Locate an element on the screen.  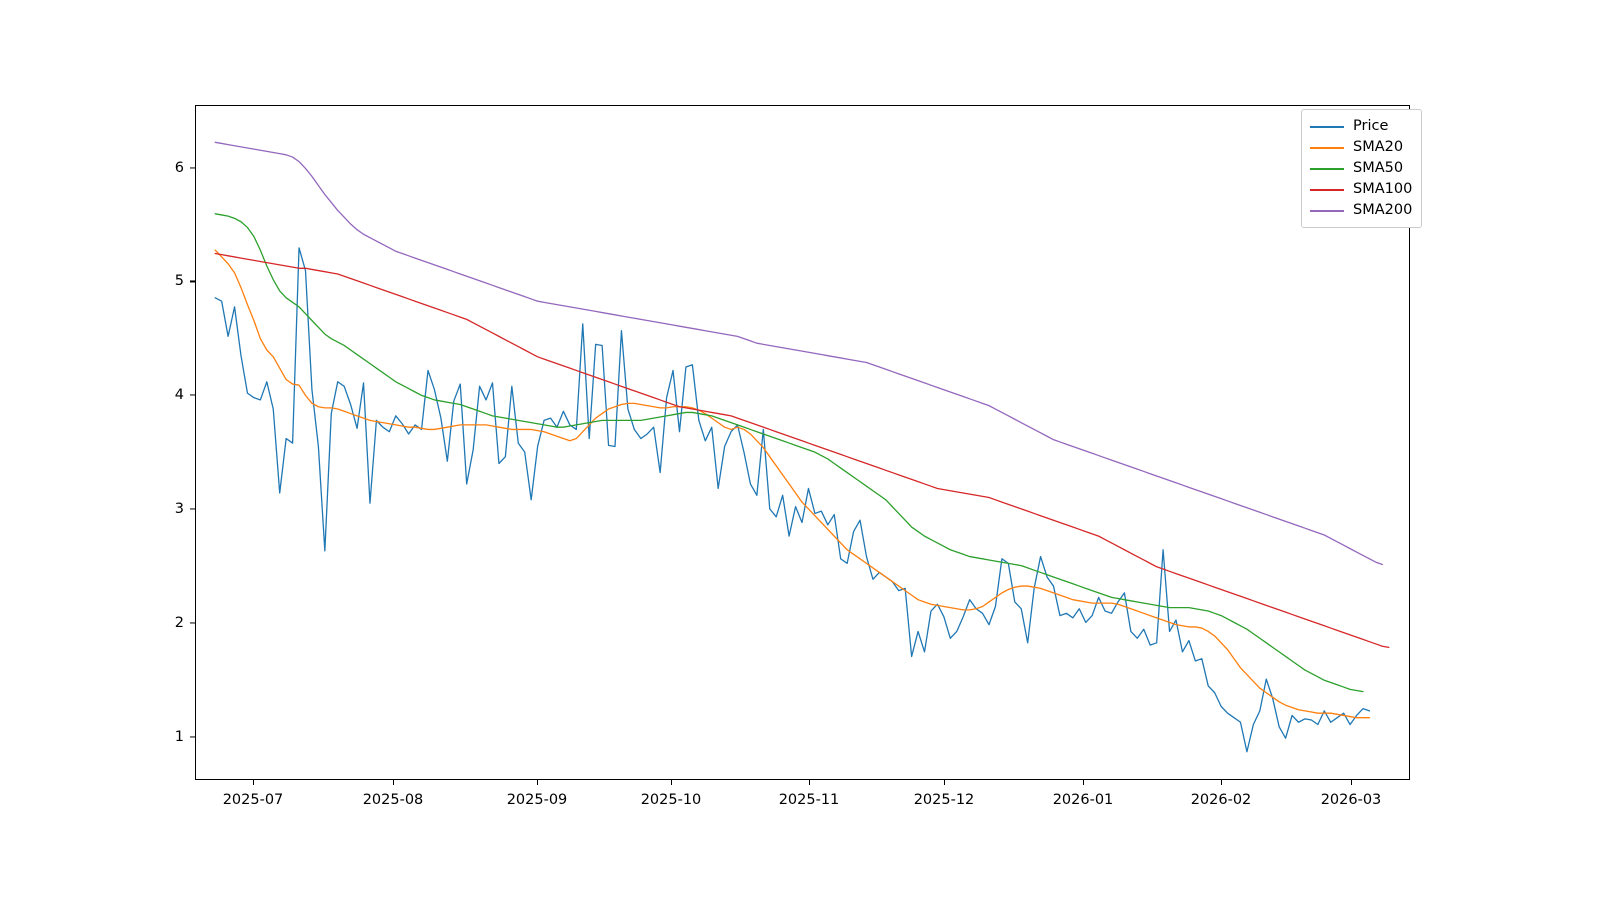
legend-color-swatch-price is located at coordinates (1327, 126).